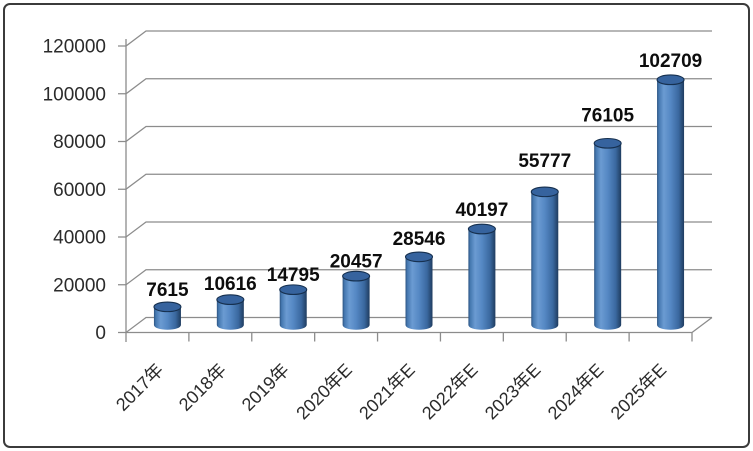 The width and height of the screenshot is (753, 451). What do you see at coordinates (356, 261) in the screenshot?
I see `data-label: 20457` at bounding box center [356, 261].